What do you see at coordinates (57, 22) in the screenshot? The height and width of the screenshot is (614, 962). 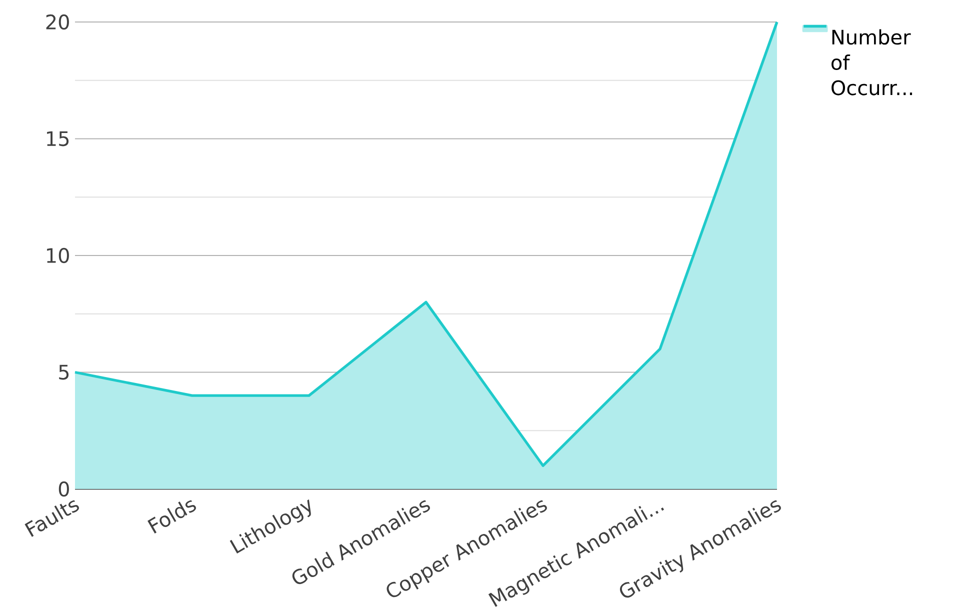 I see `y-tick-label: 20` at bounding box center [57, 22].